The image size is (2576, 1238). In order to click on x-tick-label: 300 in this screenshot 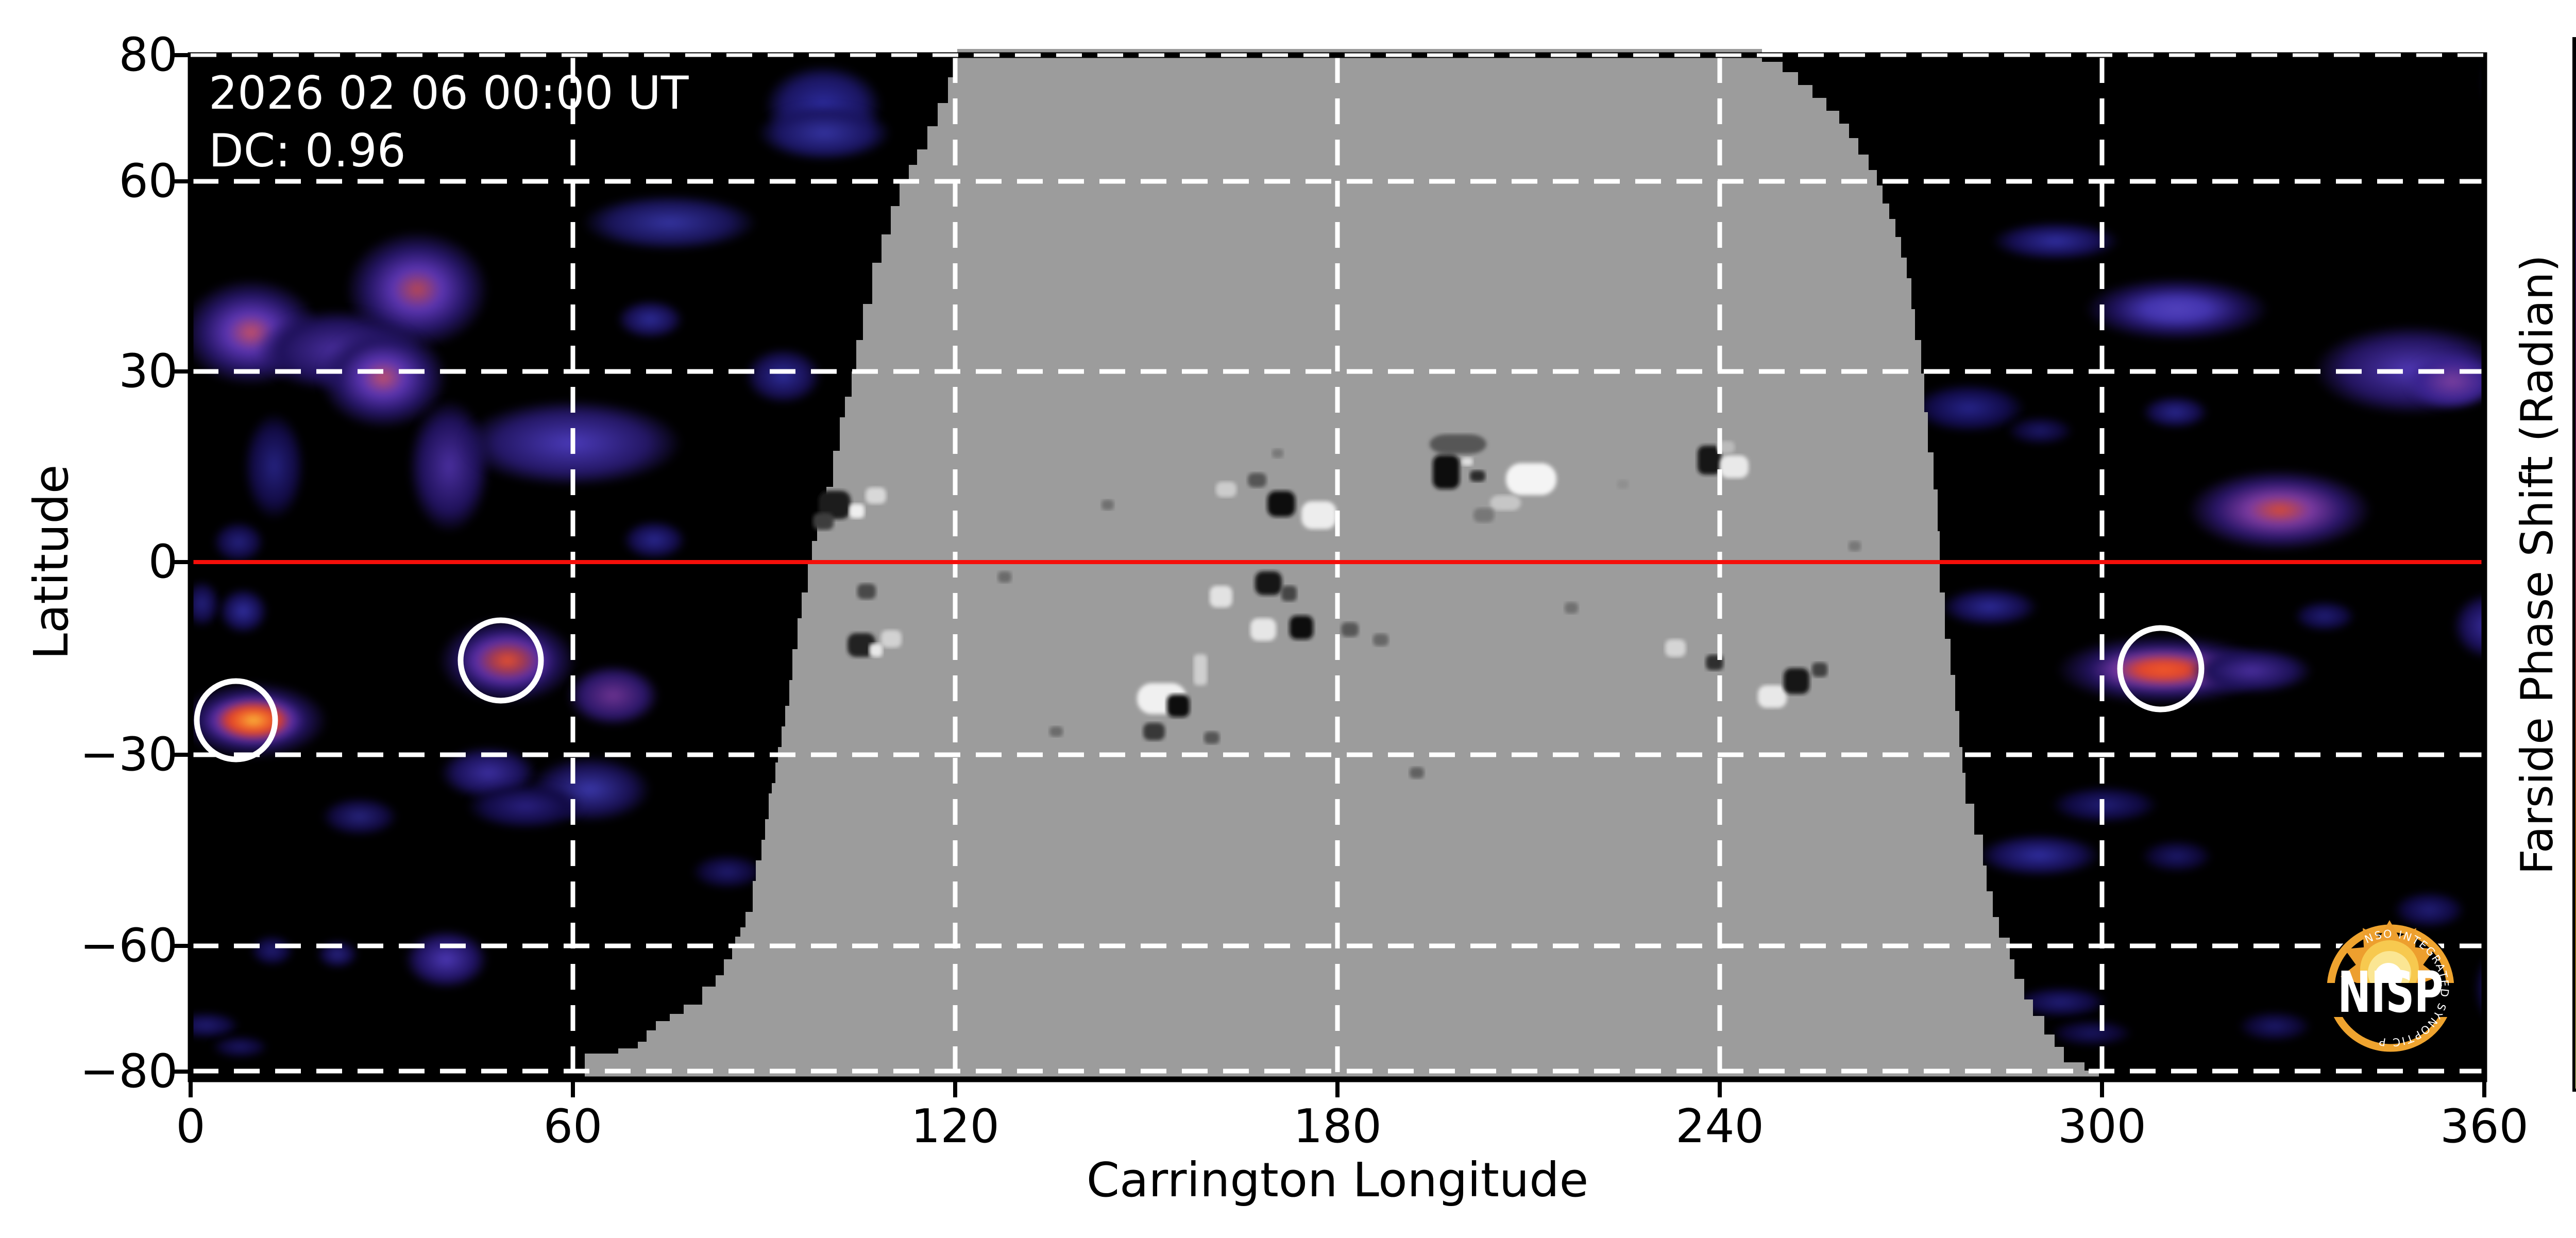, I will do `click(2102, 1126)`.